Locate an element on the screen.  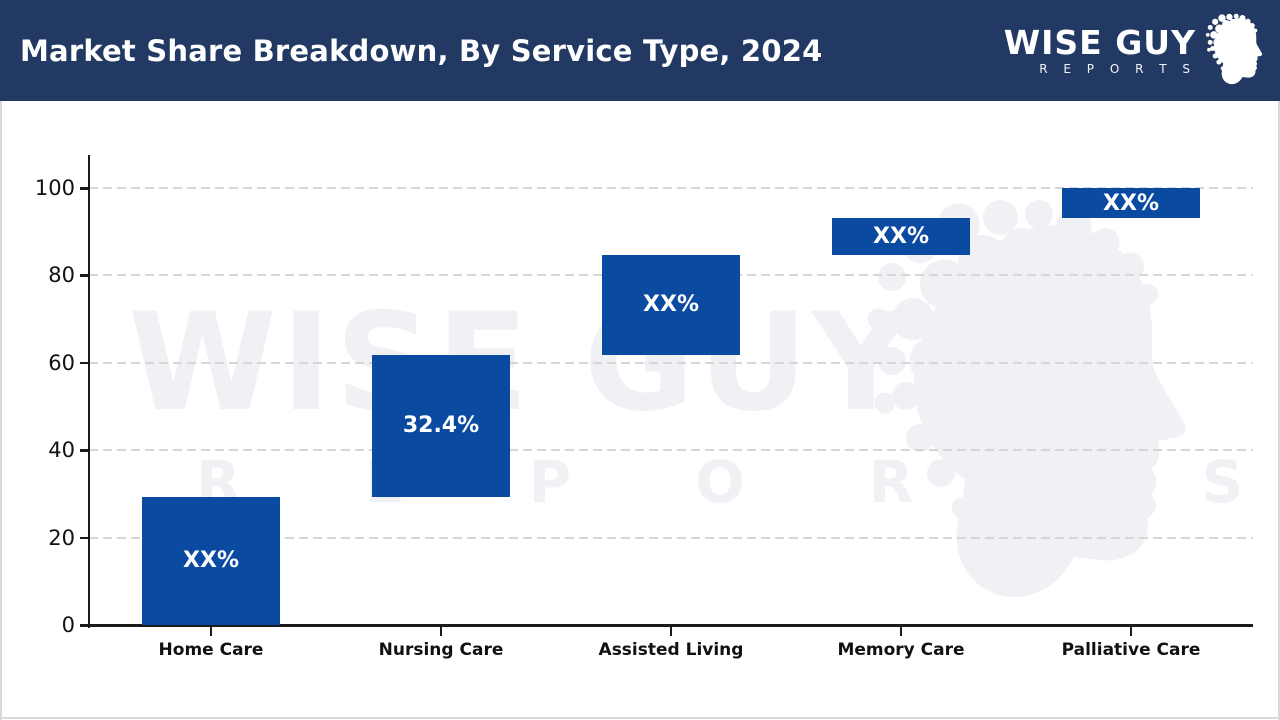
logo-reports-text: R E P O R T S is located at coordinates (1117, 68).